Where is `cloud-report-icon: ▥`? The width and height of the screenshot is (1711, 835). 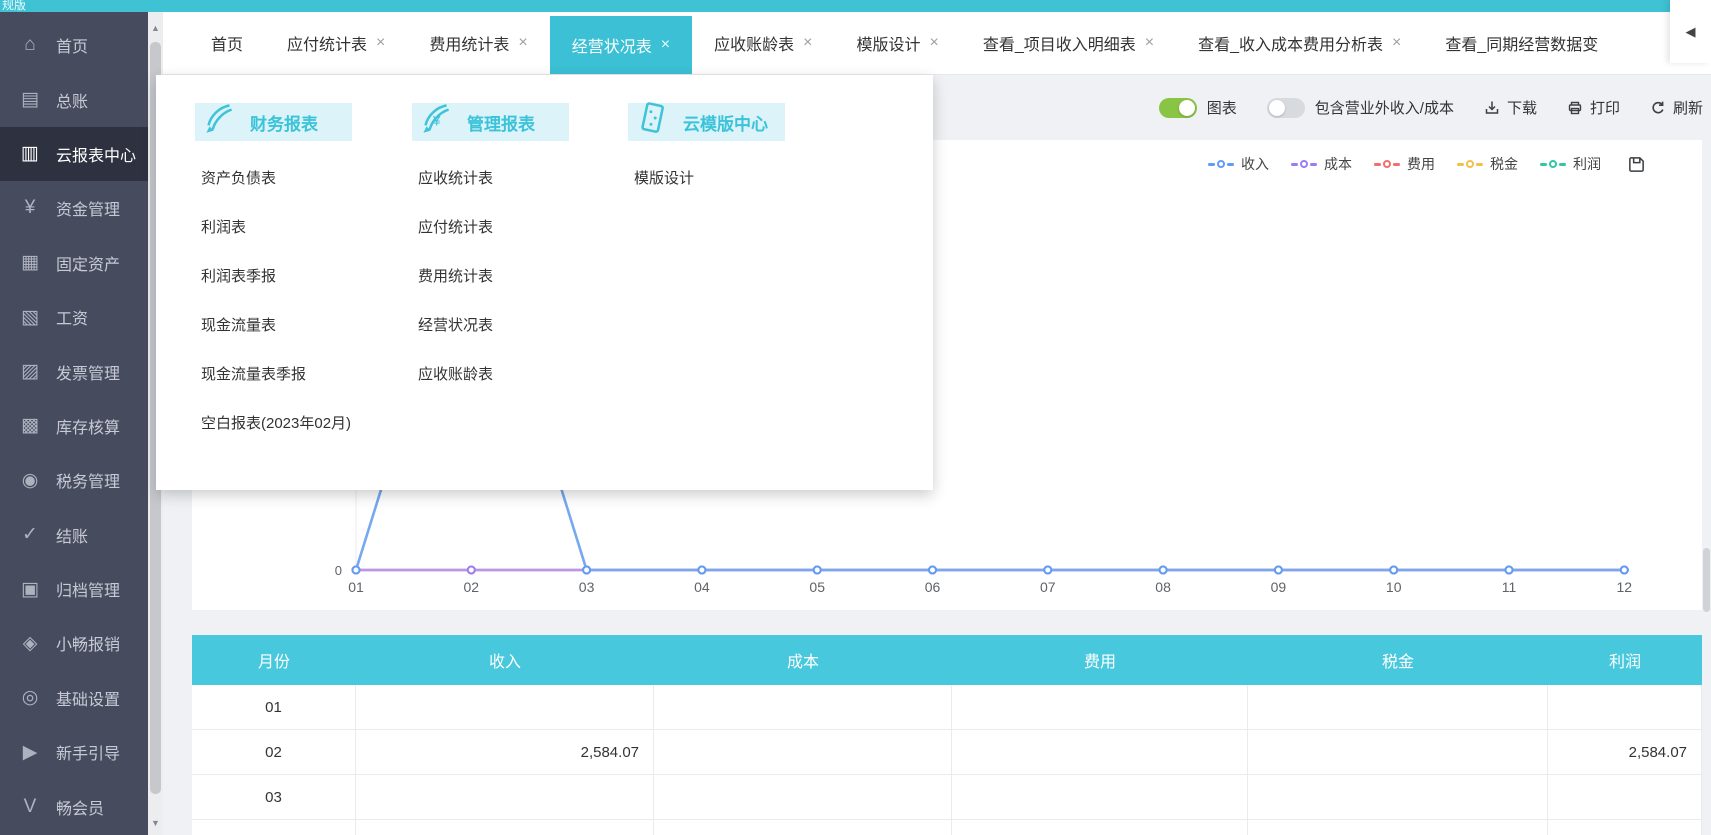 cloud-report-icon: ▥ is located at coordinates (30, 154).